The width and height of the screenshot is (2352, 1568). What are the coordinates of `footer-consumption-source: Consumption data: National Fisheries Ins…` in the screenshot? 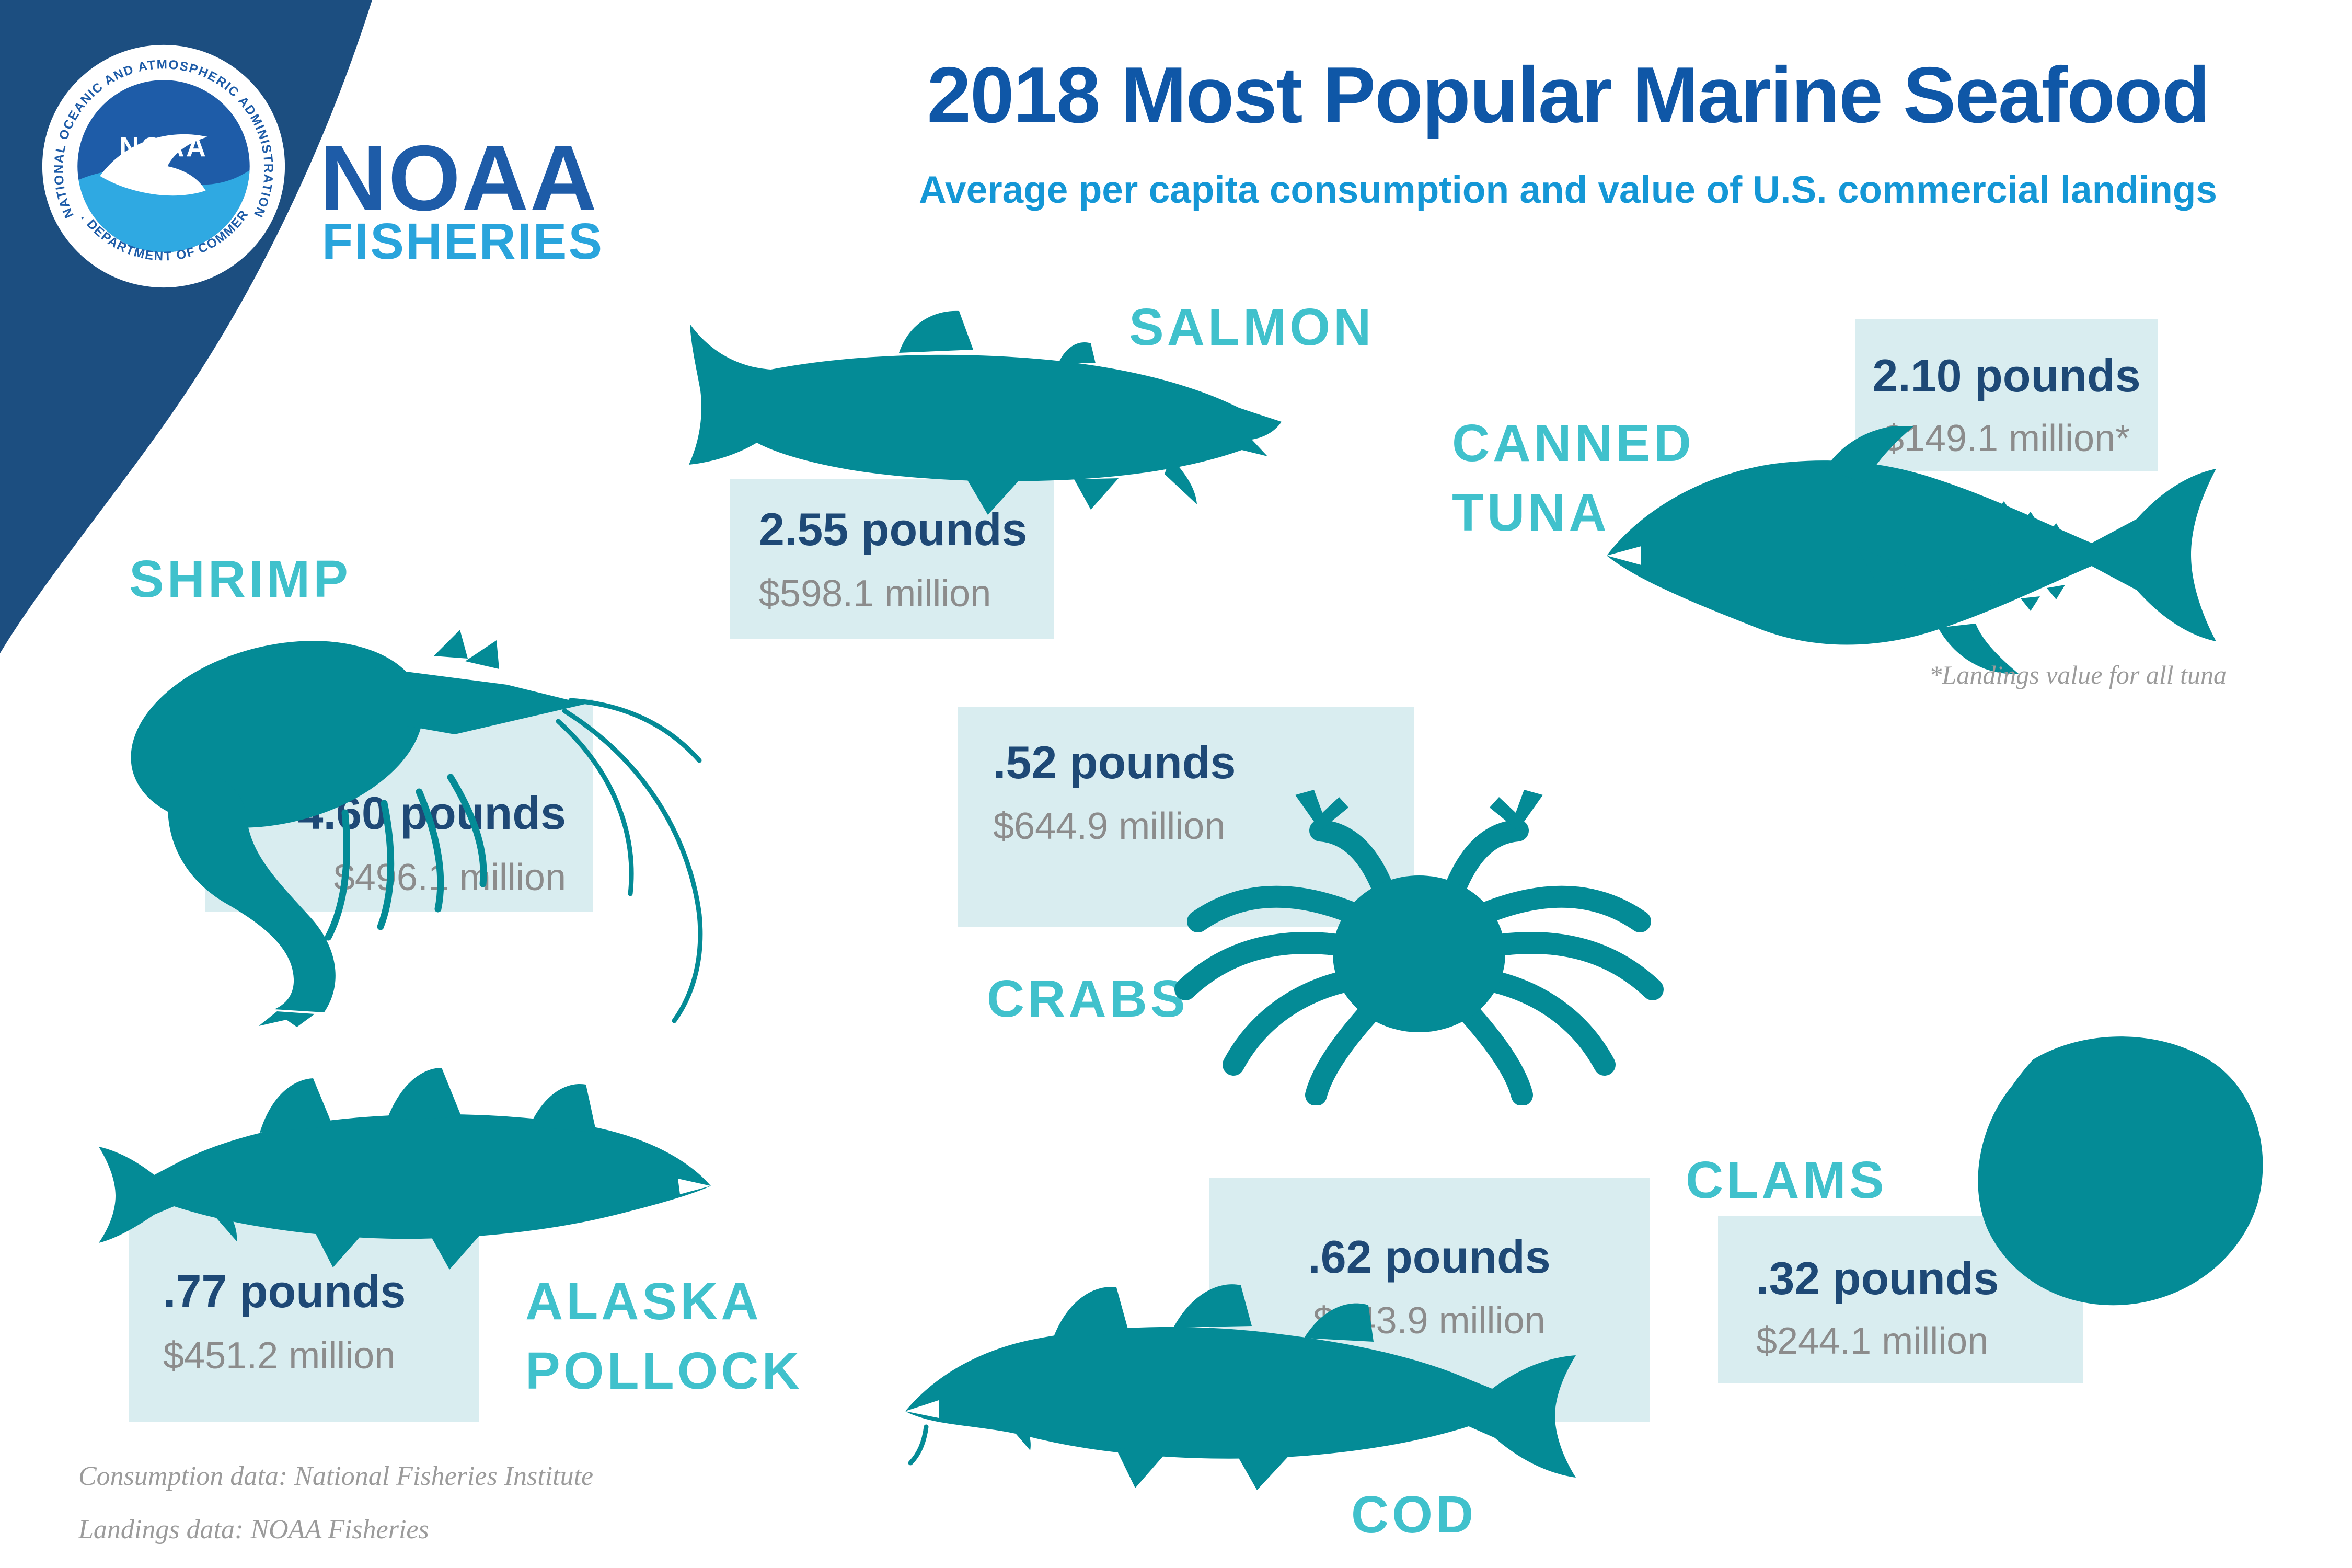 It's located at (336, 1476).